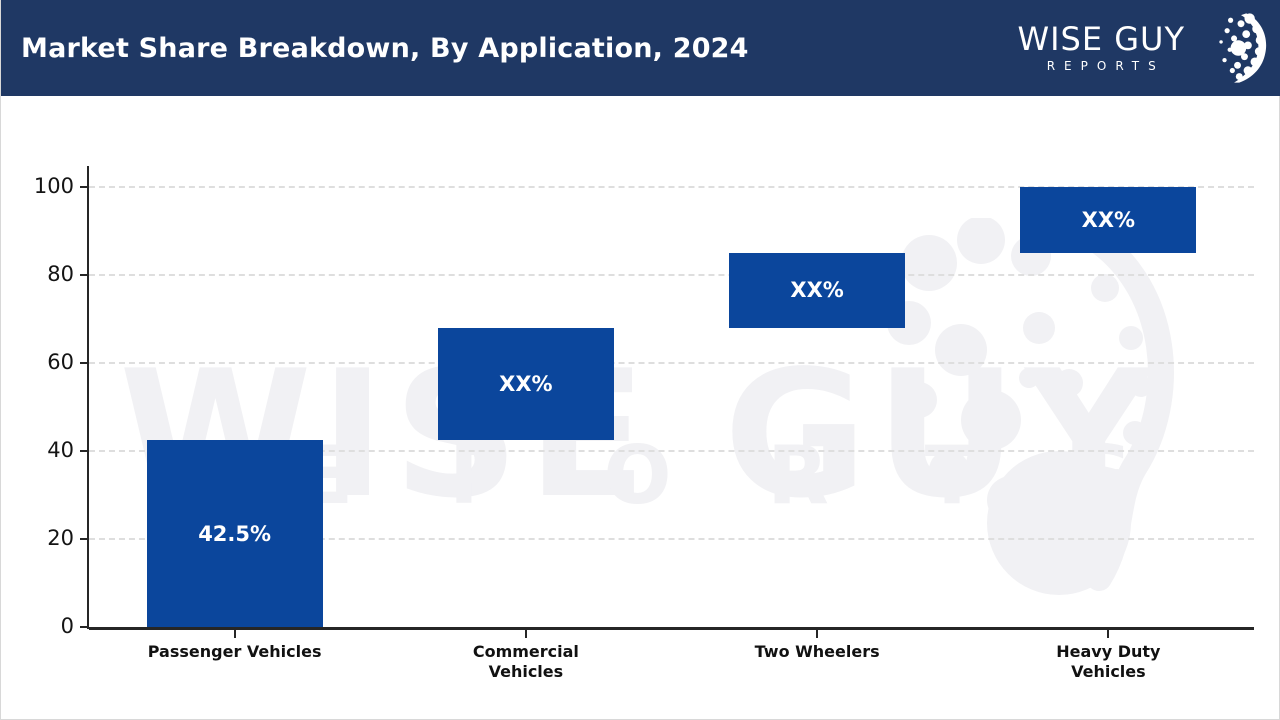 This screenshot has height=720, width=1280. What do you see at coordinates (53, 186) in the screenshot?
I see `y-tick-label: 100` at bounding box center [53, 186].